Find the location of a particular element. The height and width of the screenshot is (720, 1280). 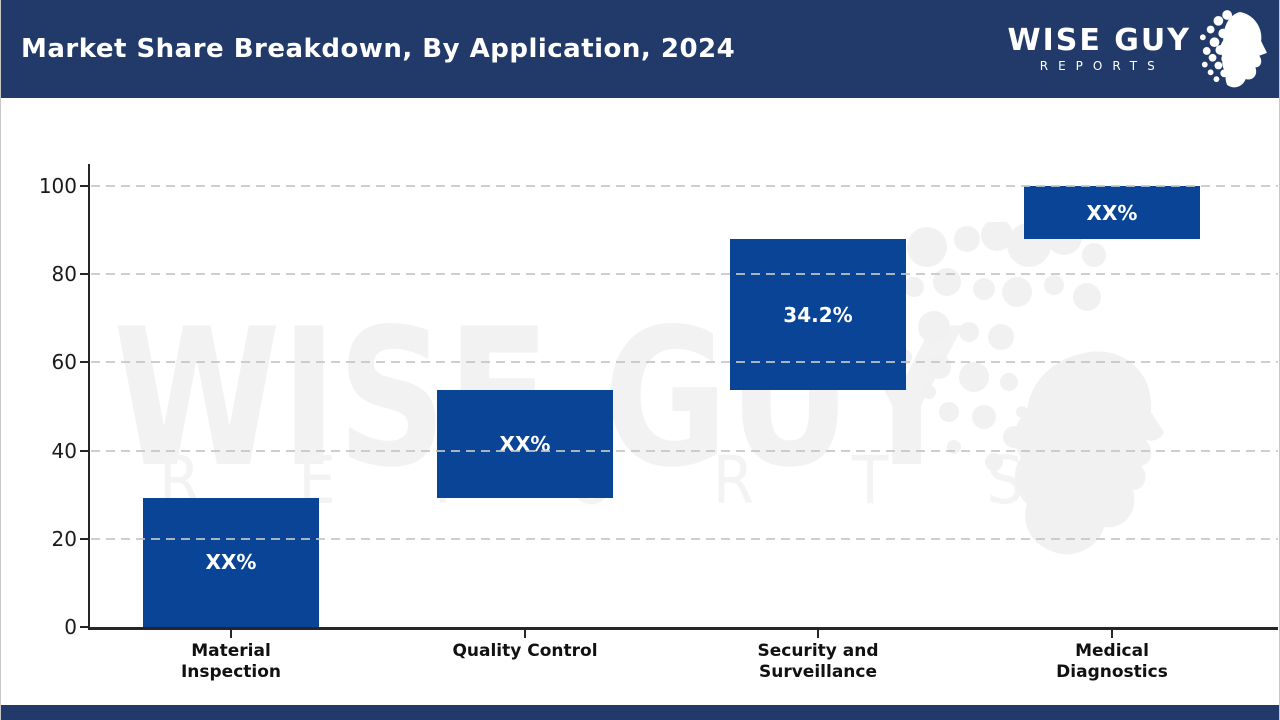

logo: WISE GUY REPORTS is located at coordinates (1137, 49).